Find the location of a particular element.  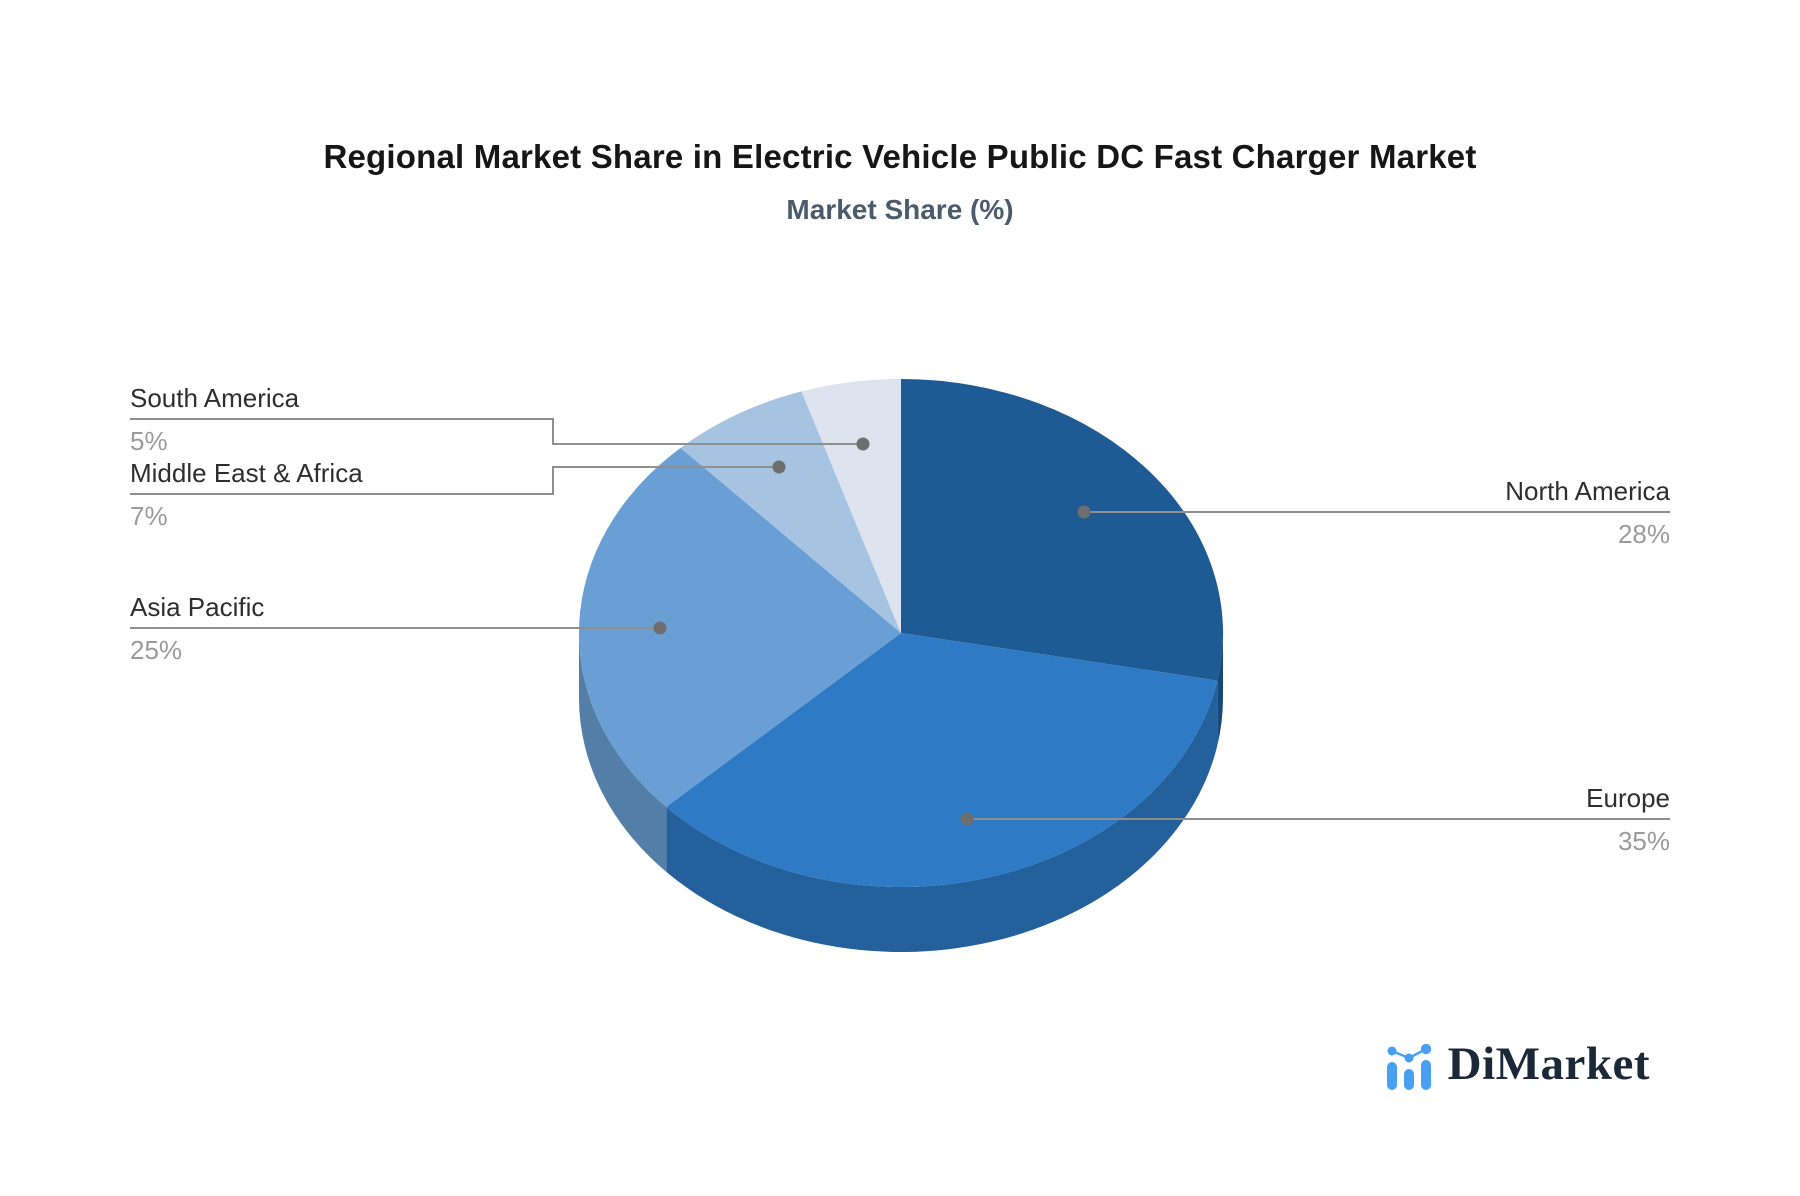

leader-dot-north-america is located at coordinates (1084, 512).